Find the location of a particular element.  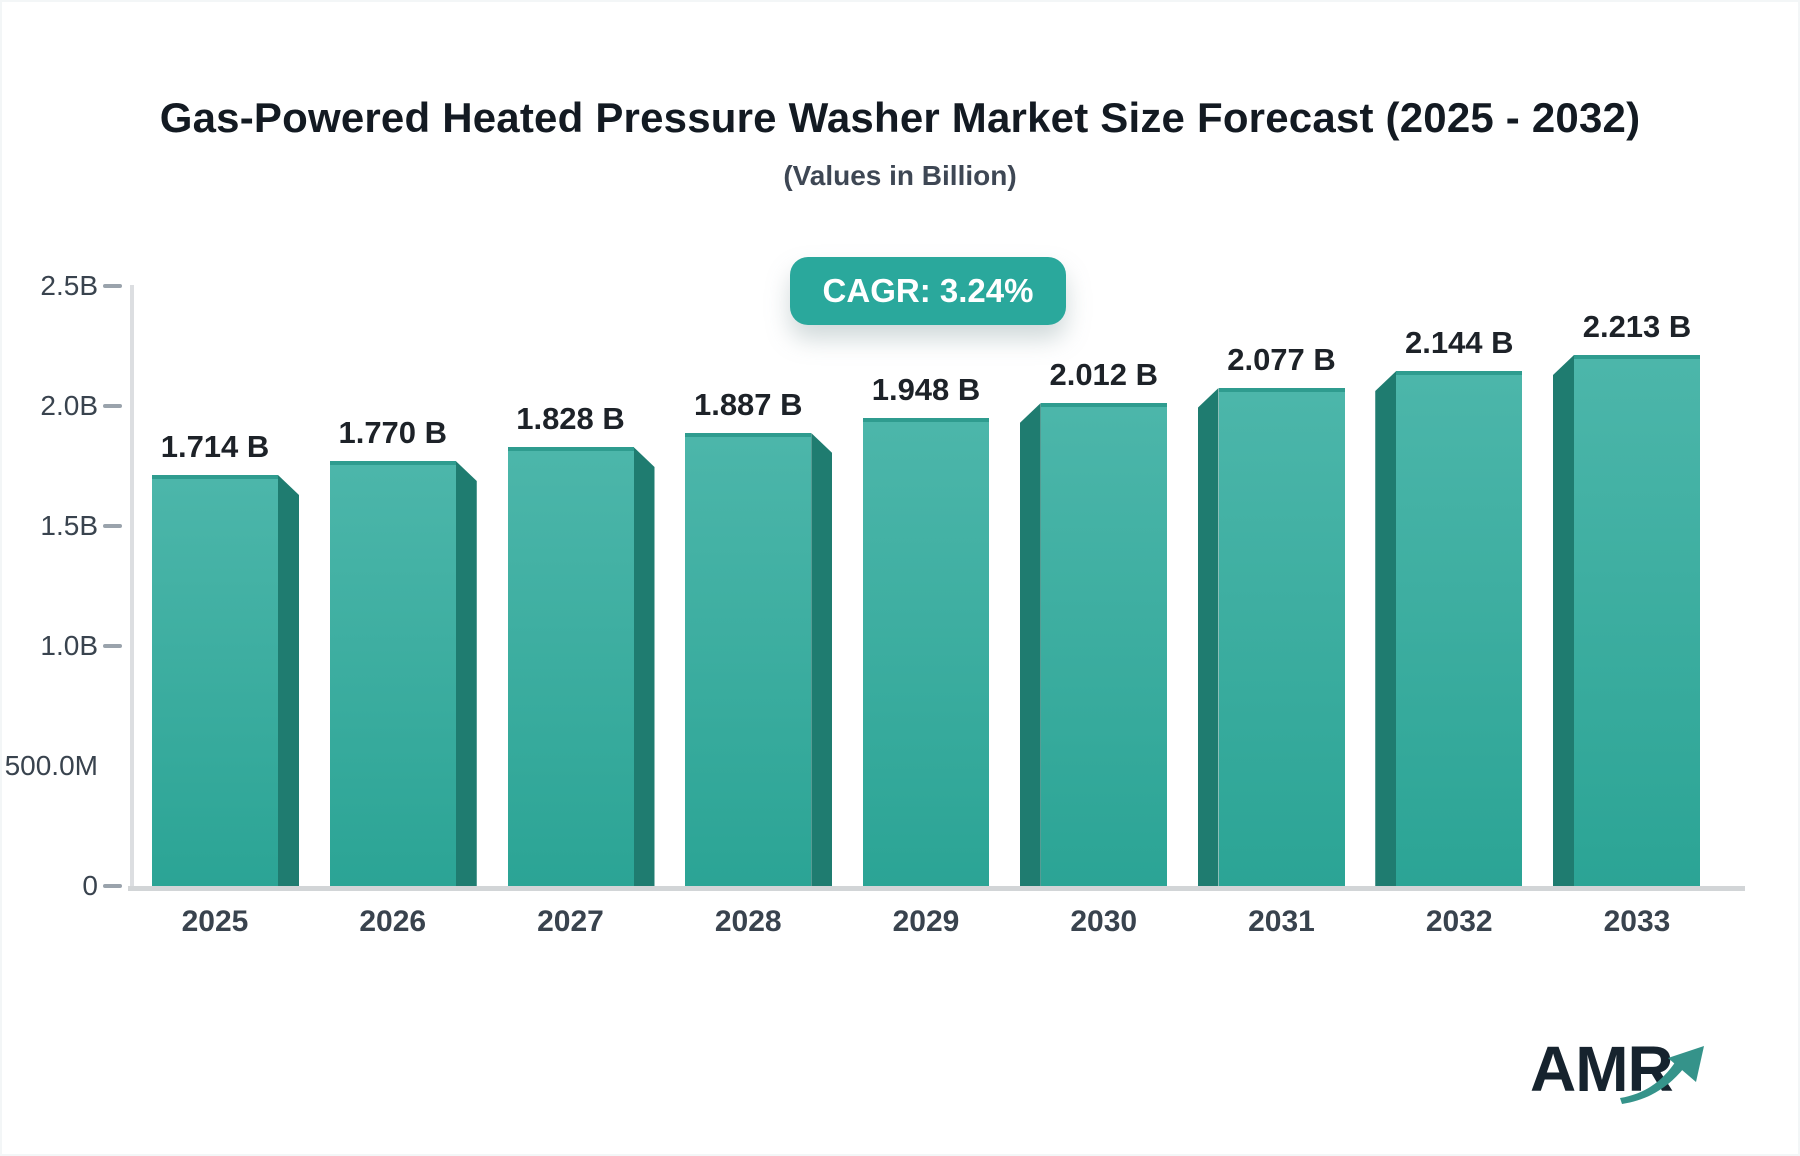

bar-value-label: 1.770 B is located at coordinates (393, 432).